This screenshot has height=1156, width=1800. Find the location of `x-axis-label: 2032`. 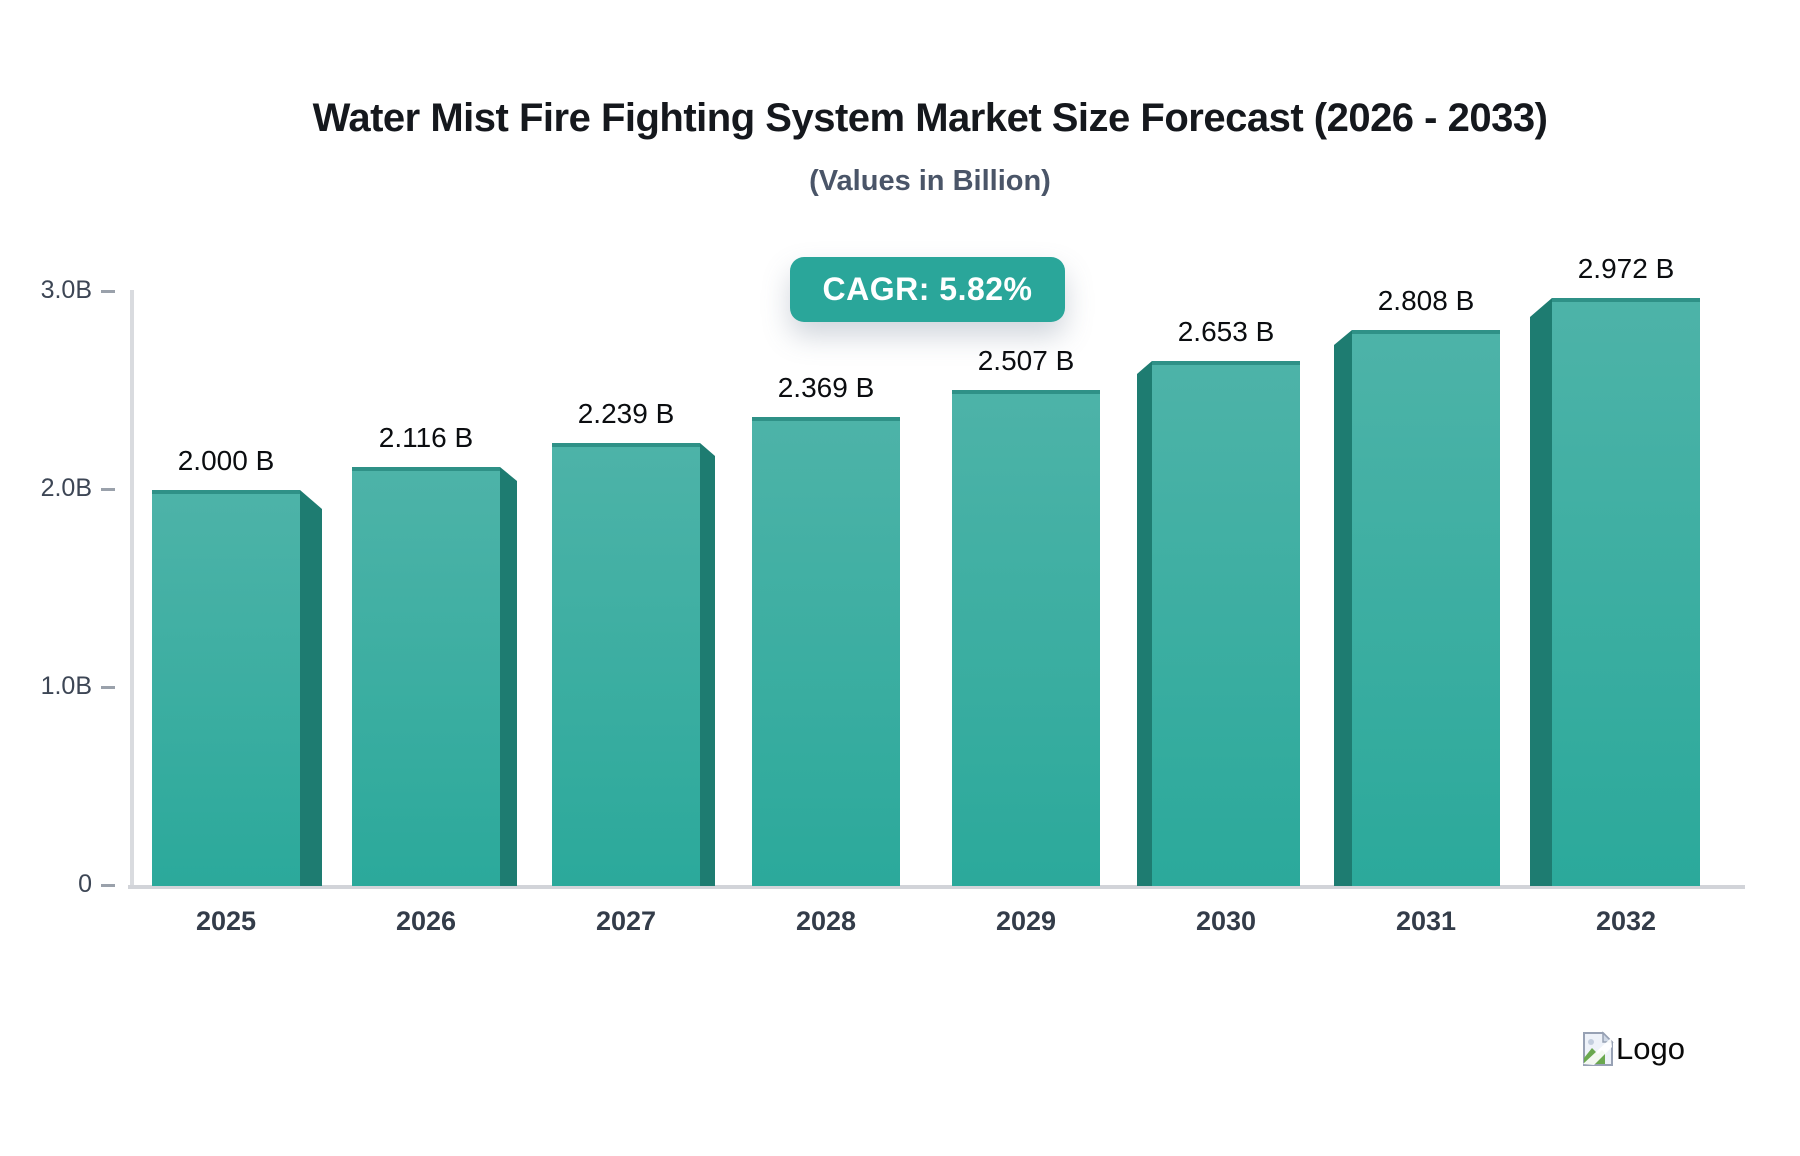

x-axis-label: 2032 is located at coordinates (1626, 921).